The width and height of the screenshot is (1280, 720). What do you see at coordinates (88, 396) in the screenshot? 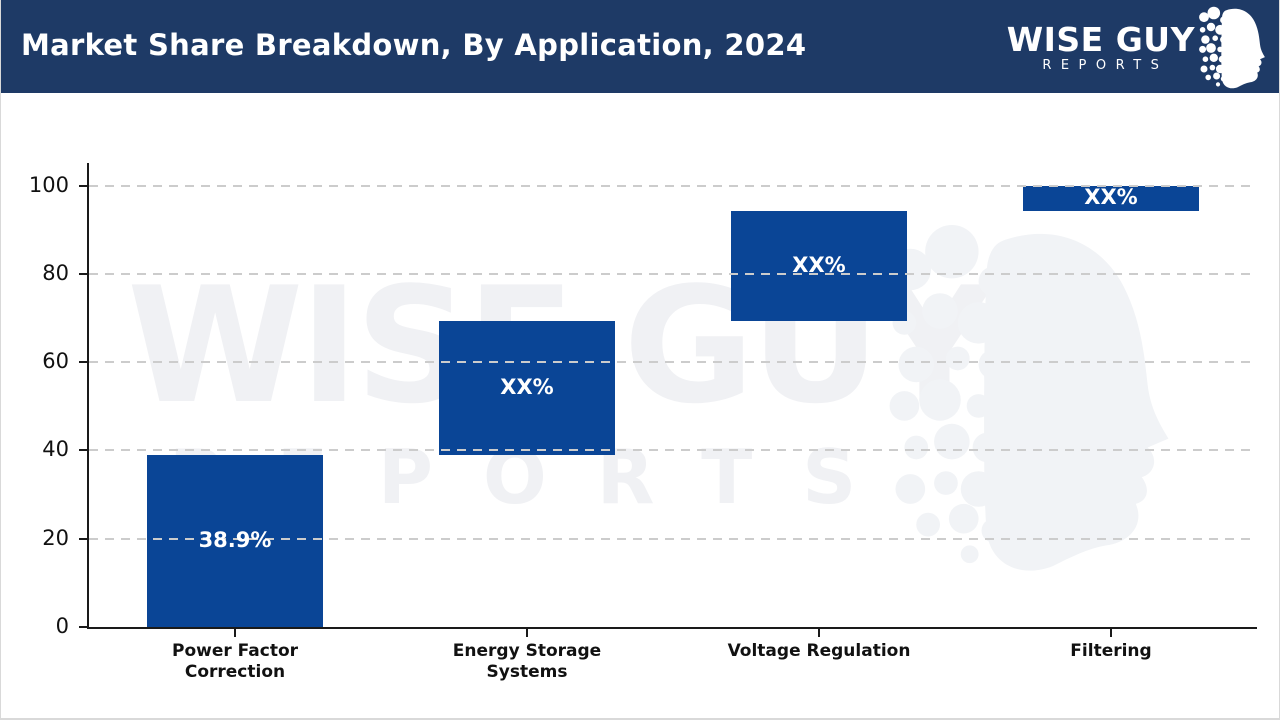
I see `y-axis-spine` at bounding box center [88, 396].